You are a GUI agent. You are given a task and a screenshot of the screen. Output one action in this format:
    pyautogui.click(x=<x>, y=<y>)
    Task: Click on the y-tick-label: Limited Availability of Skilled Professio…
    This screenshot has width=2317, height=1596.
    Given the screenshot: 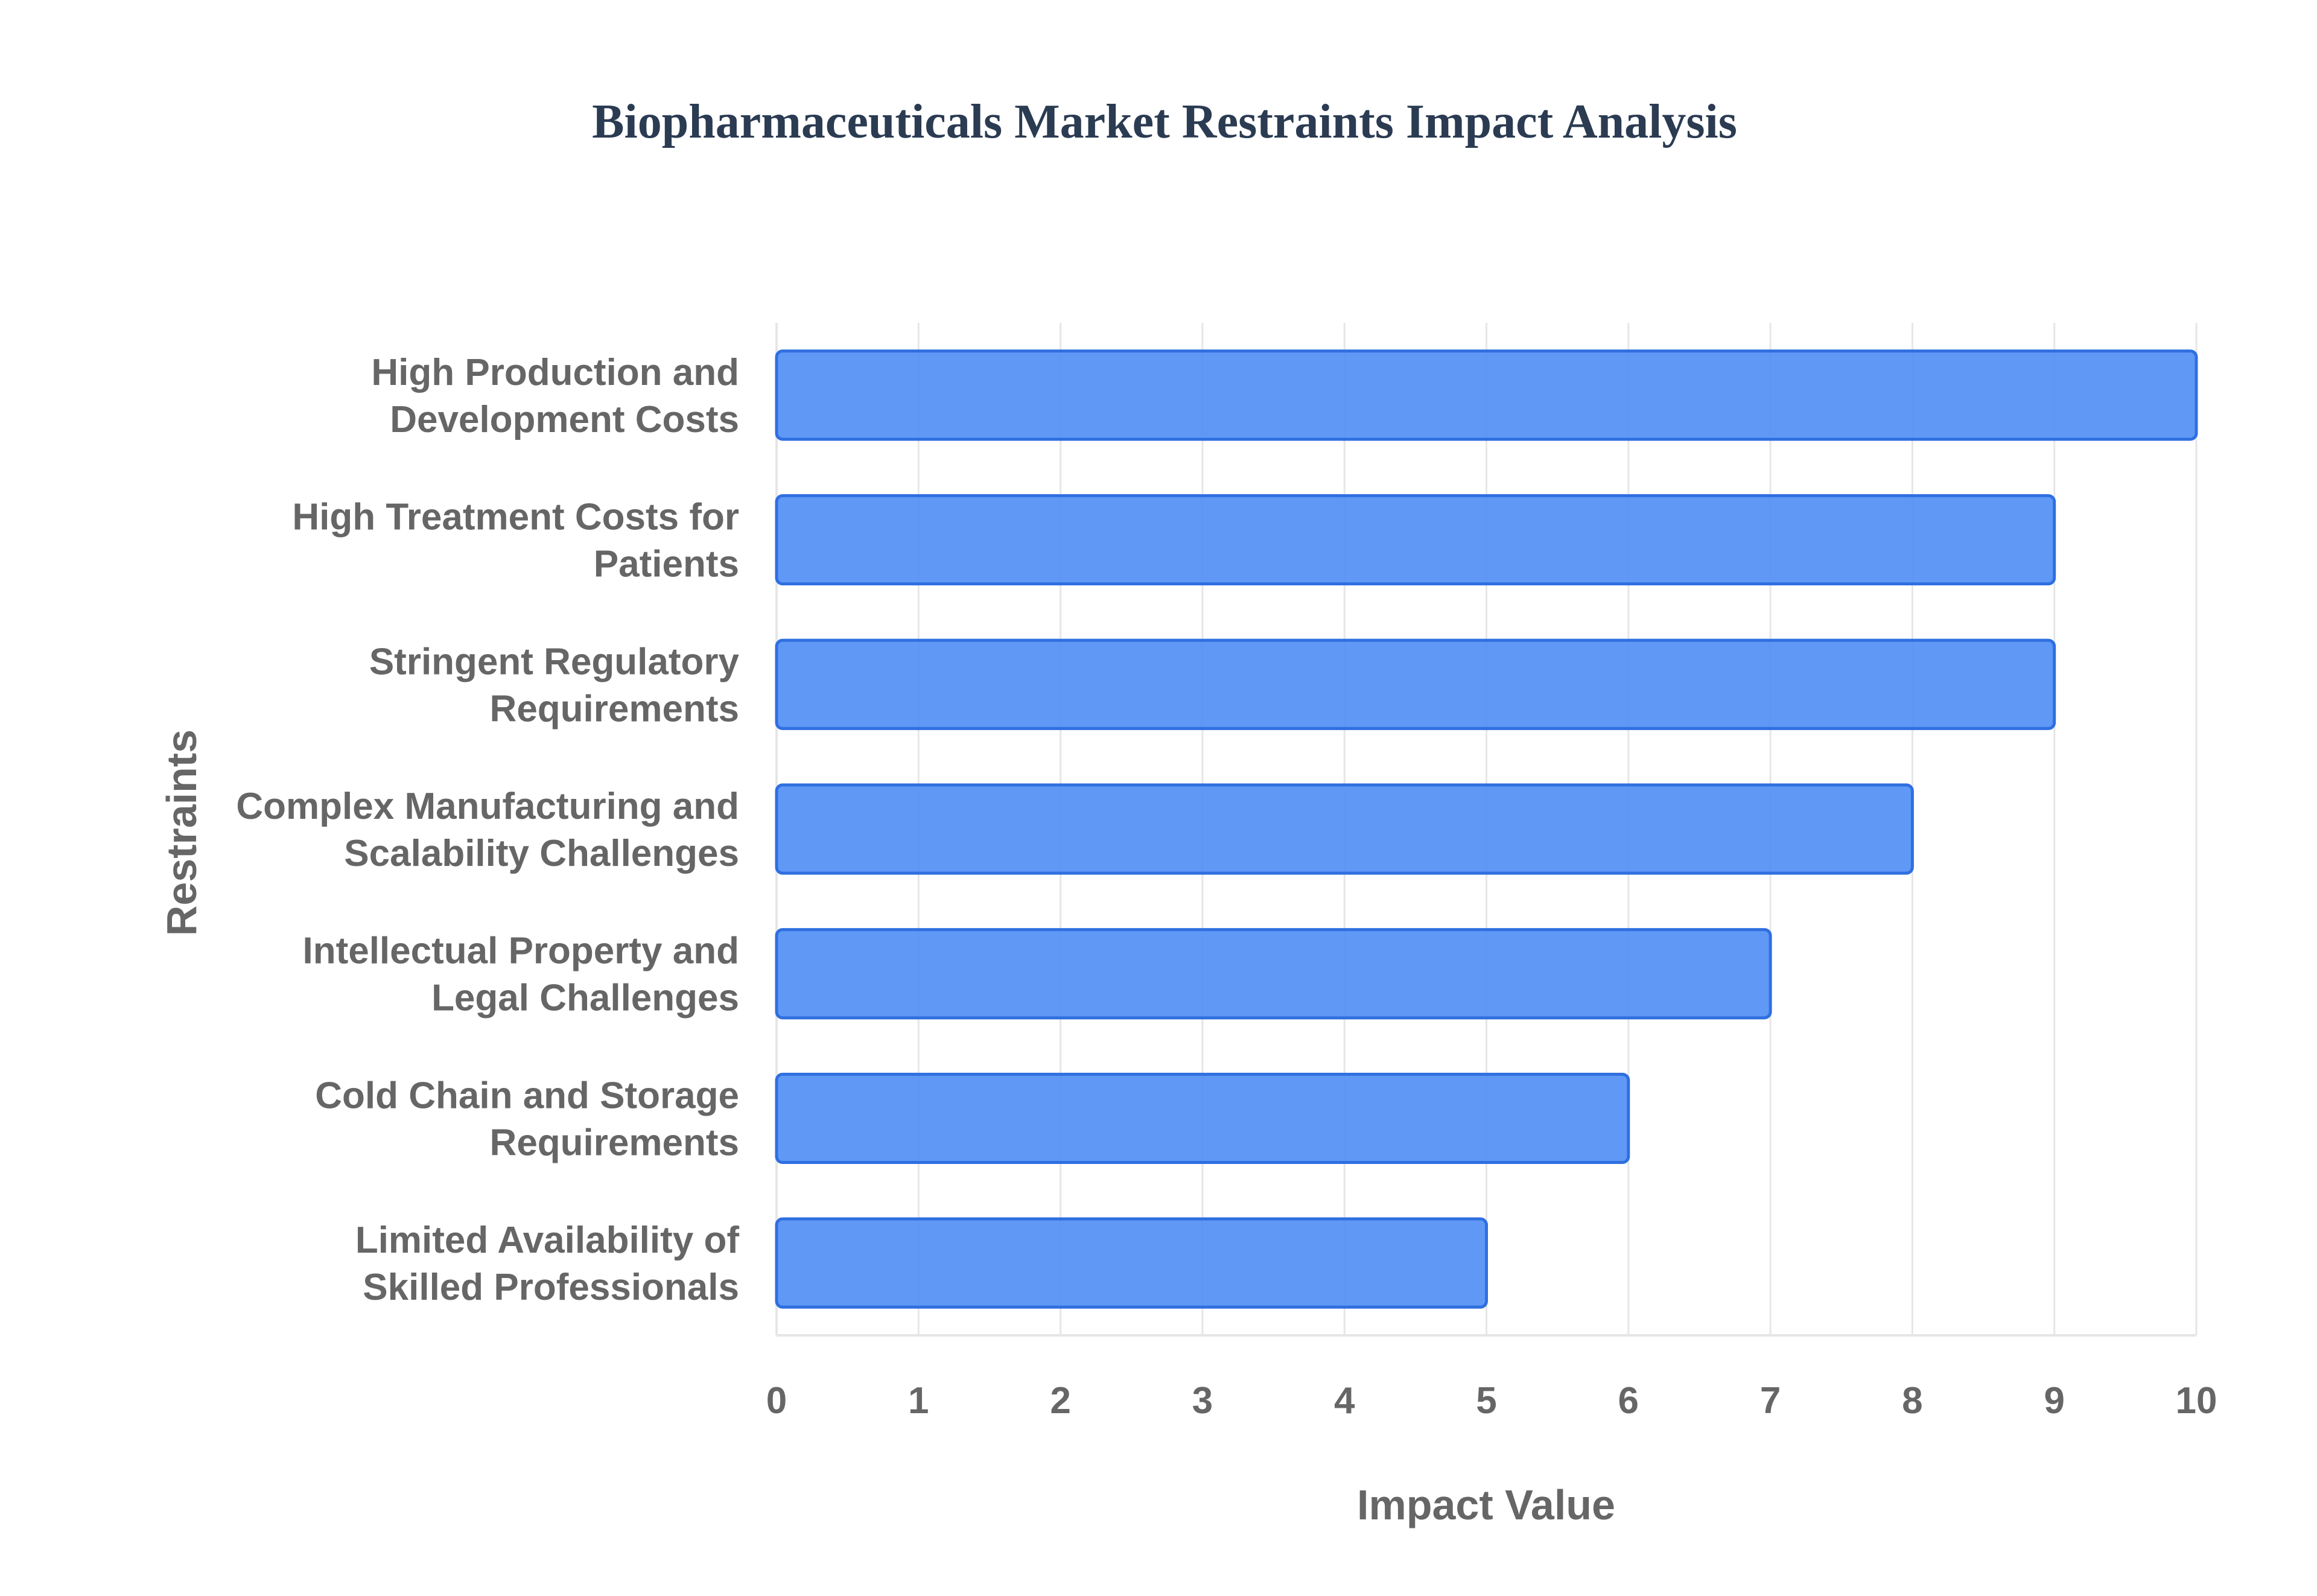 What is the action you would take?
    pyautogui.click(x=547, y=1264)
    